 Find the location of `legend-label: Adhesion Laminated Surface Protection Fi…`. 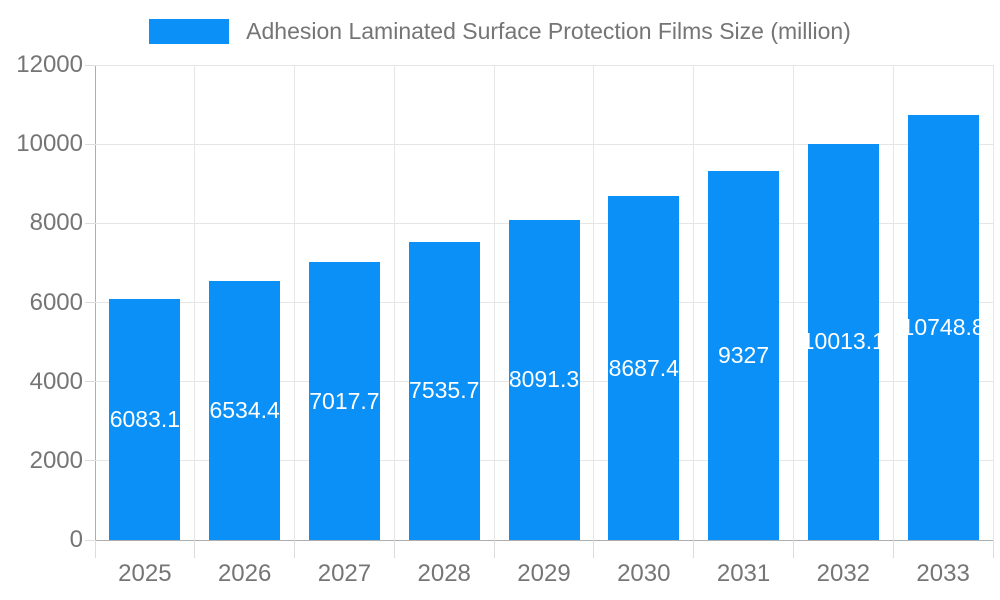

legend-label: Adhesion Laminated Surface Protection Fi… is located at coordinates (548, 30).